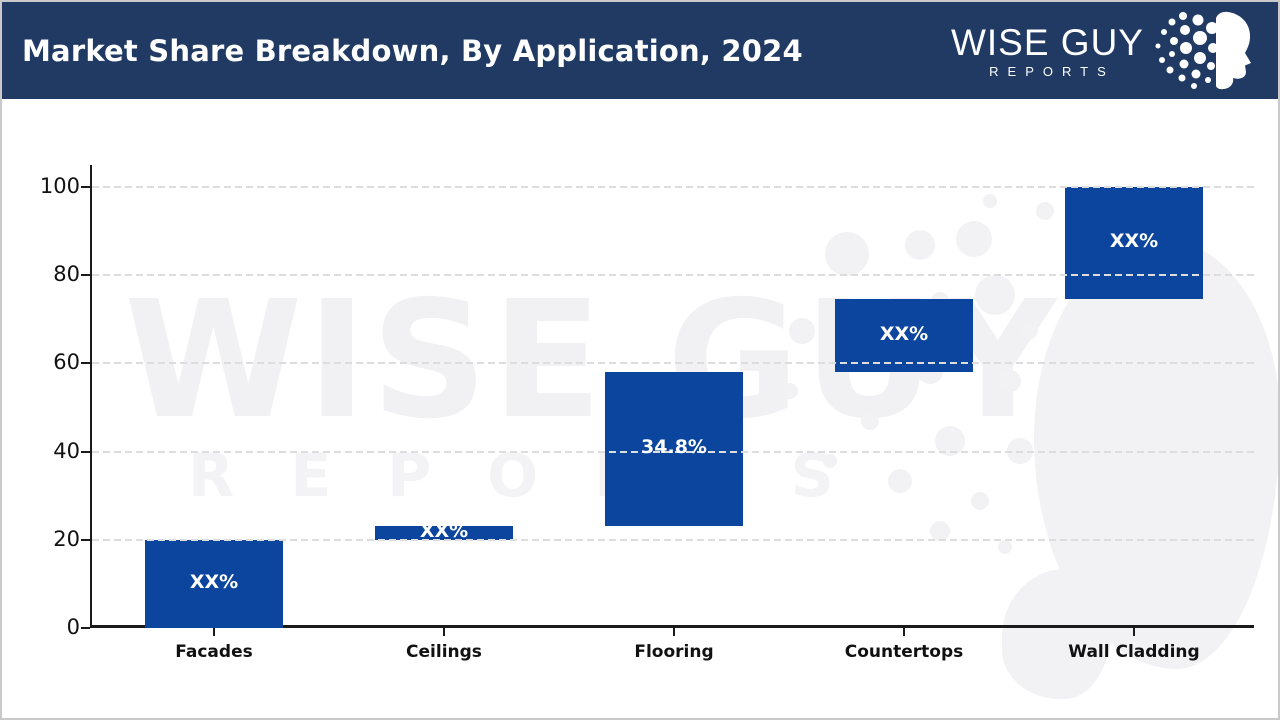 The image size is (1280, 720). Describe the element at coordinates (1203, 50) in the screenshot. I see `face-dots-icon` at that location.